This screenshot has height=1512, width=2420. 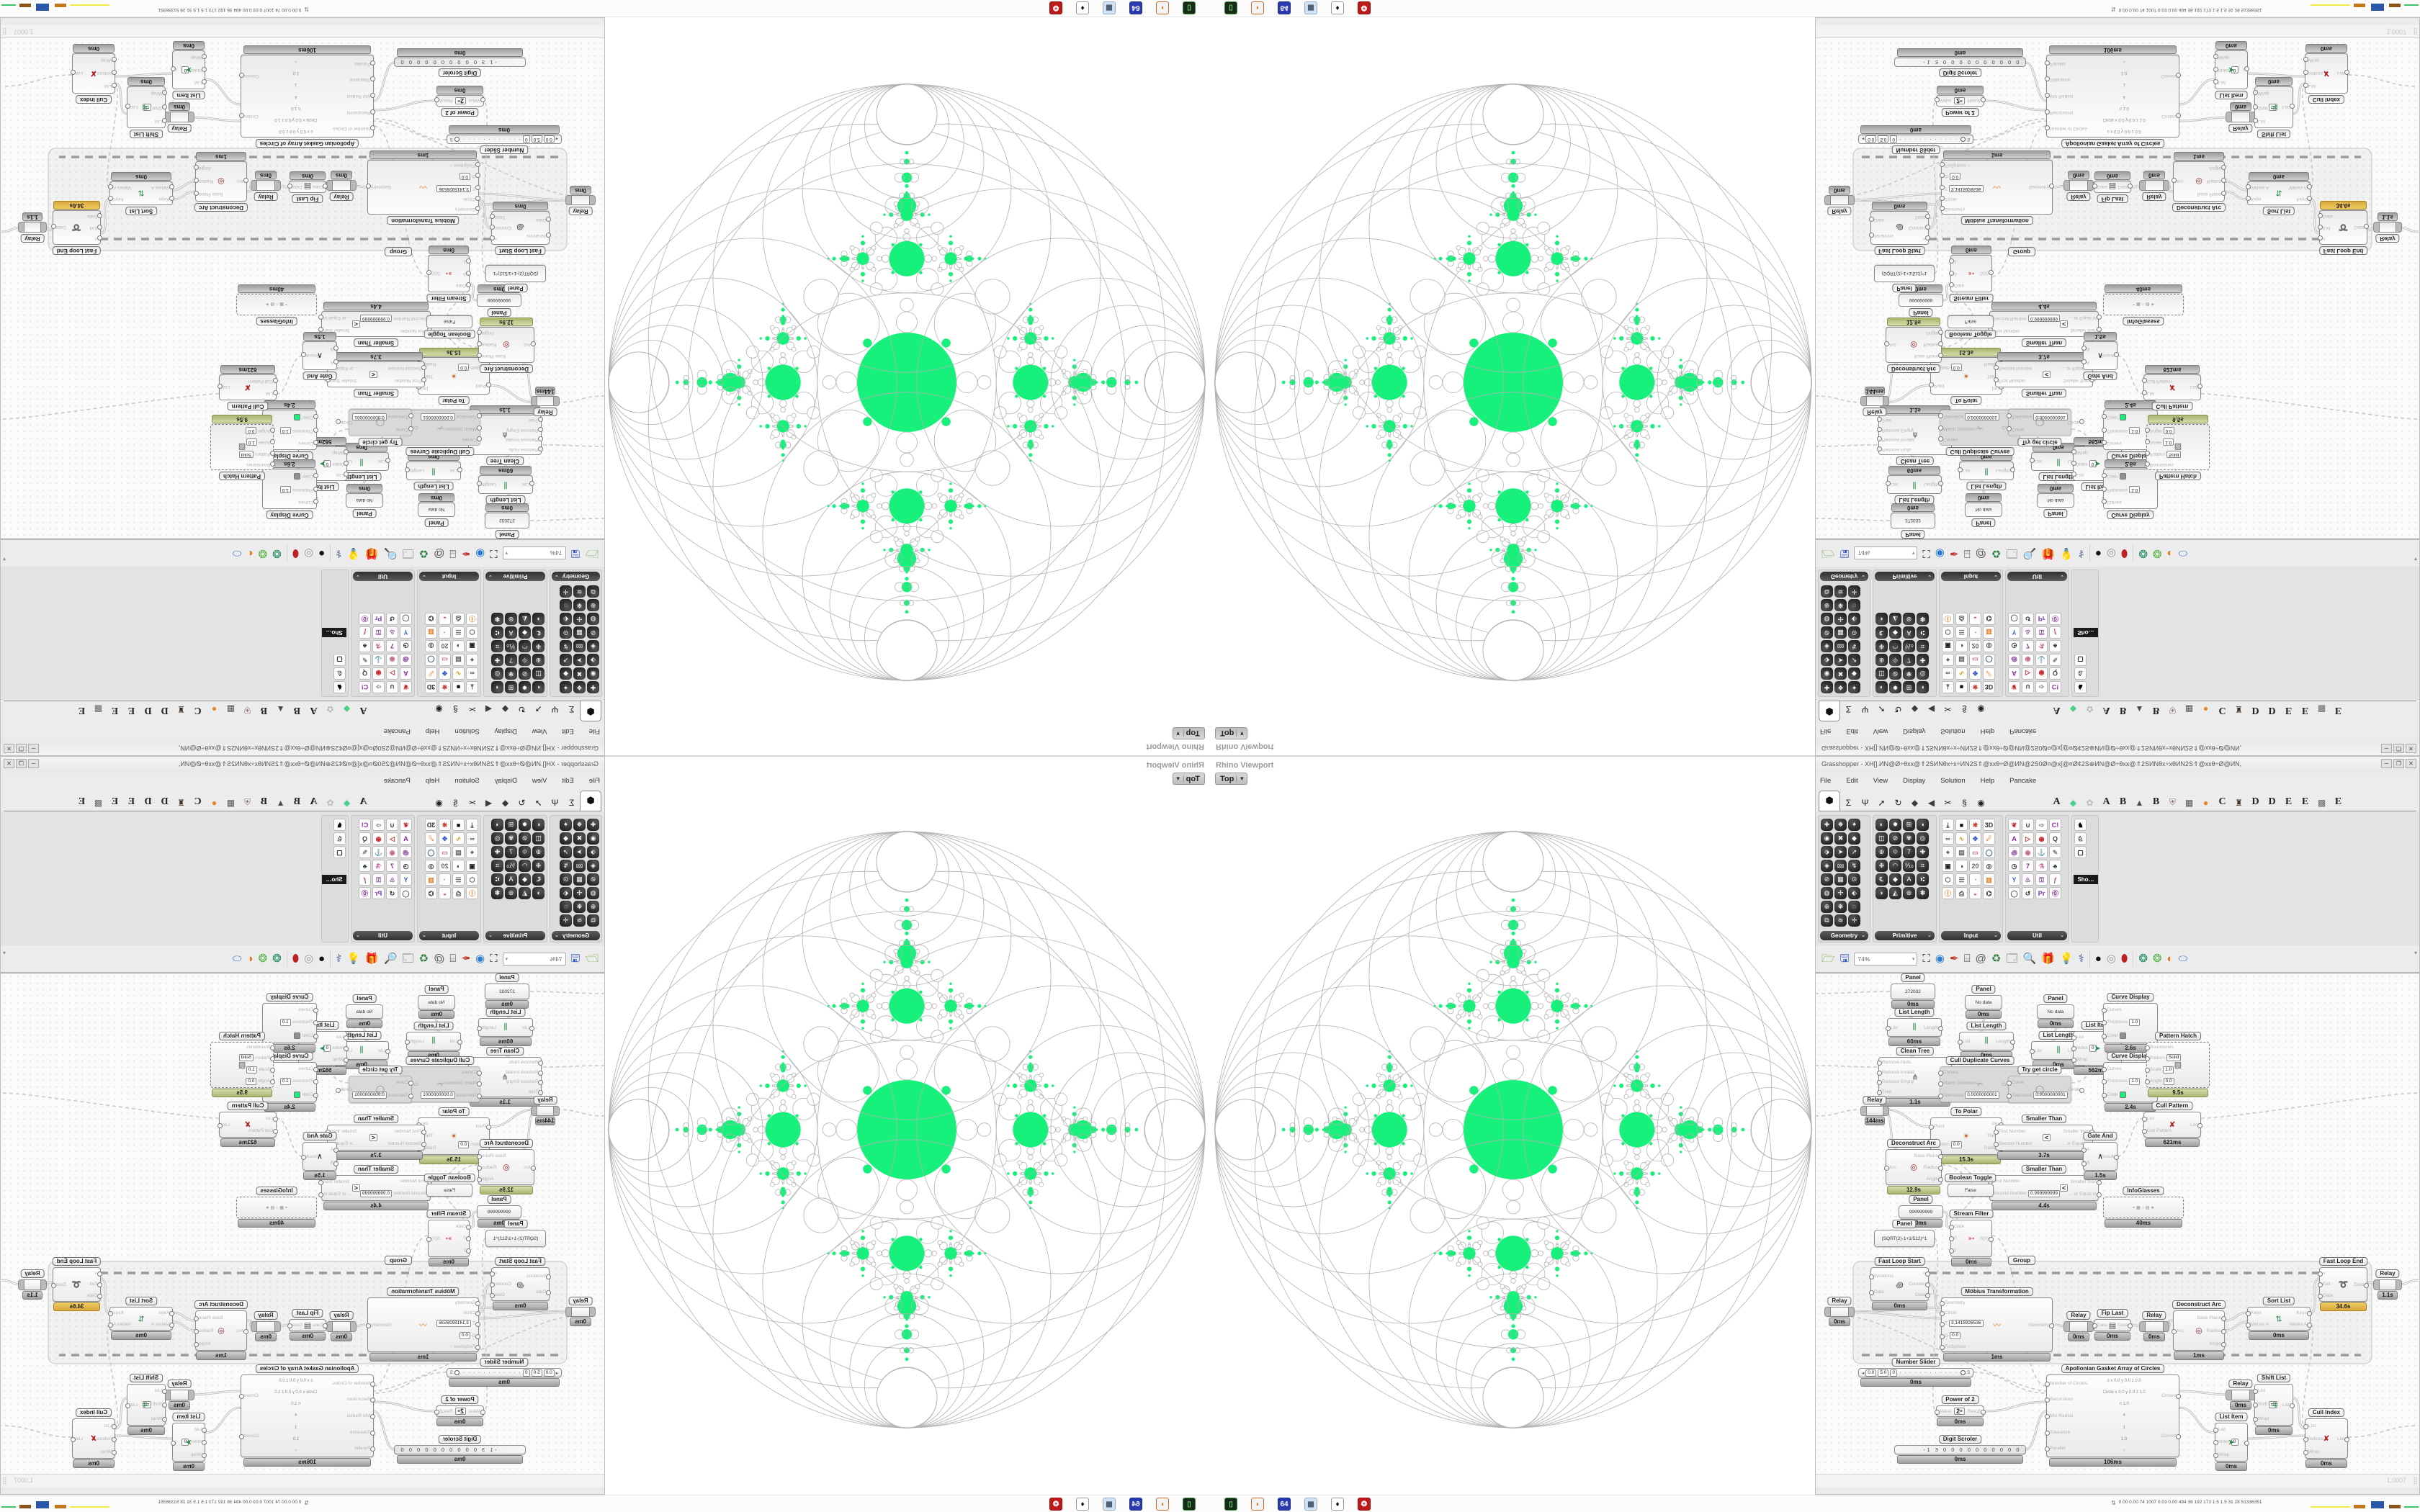 What do you see at coordinates (1926, 958) in the screenshot?
I see `toolbar-icon-3: ⛶` at bounding box center [1926, 958].